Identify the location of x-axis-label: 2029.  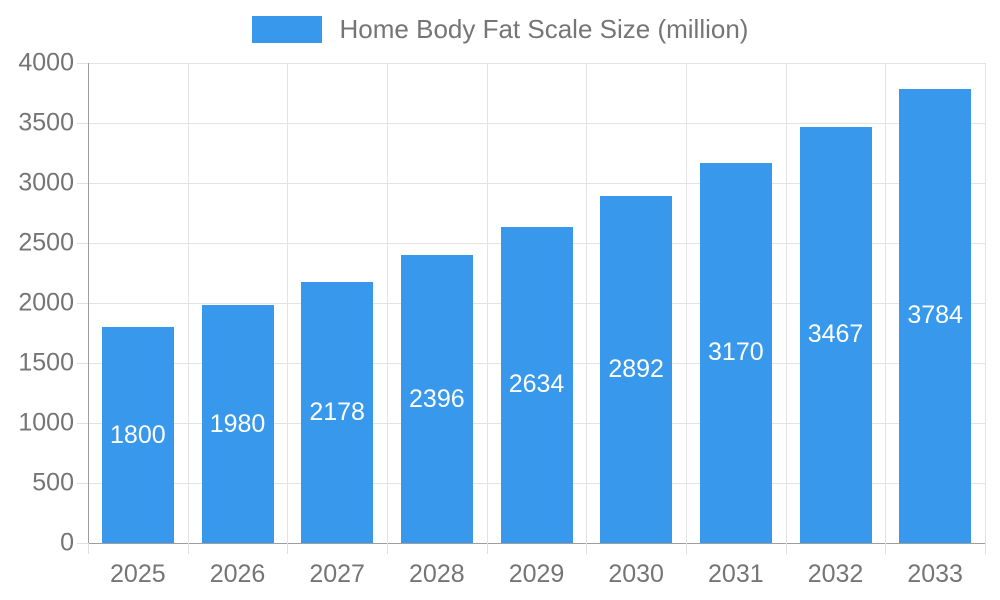
(536, 574).